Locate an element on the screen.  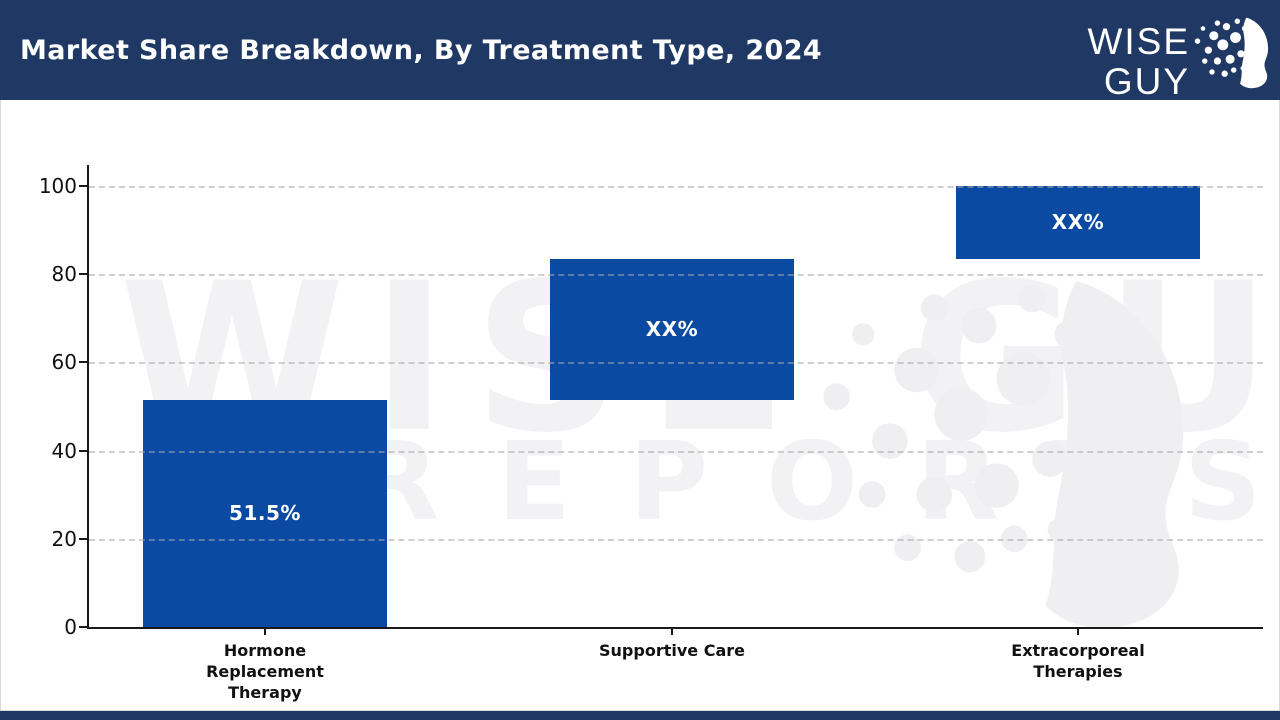
bar-segment-1: 51.5% is located at coordinates (265, 513).